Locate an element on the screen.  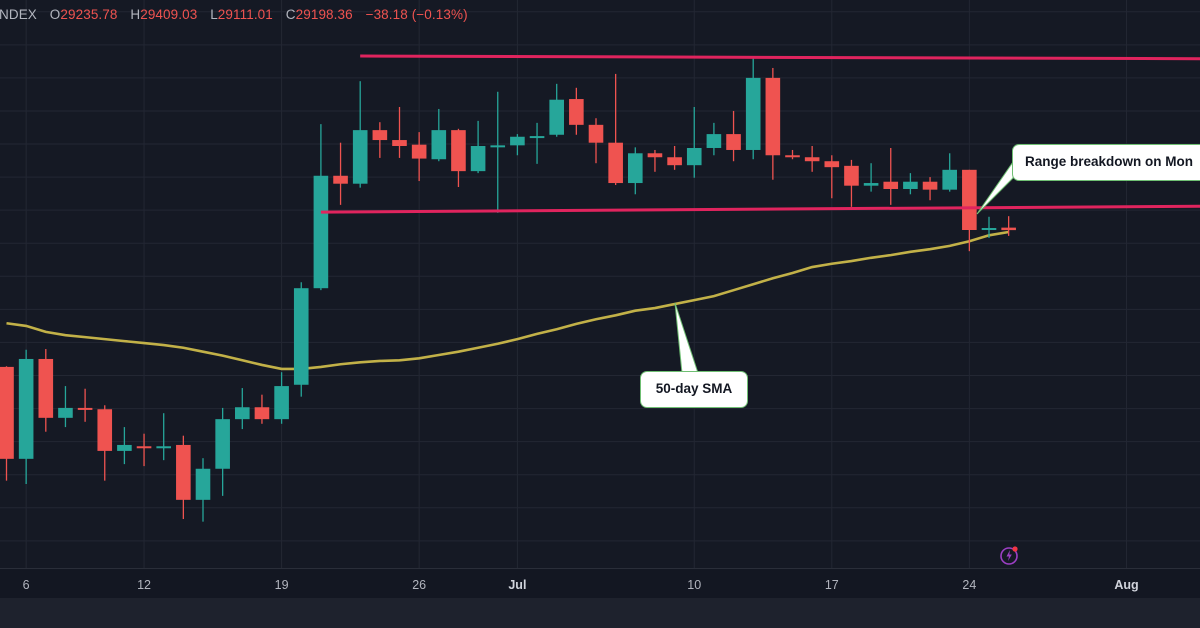
x-tick-label: 17 is located at coordinates (831, 585).